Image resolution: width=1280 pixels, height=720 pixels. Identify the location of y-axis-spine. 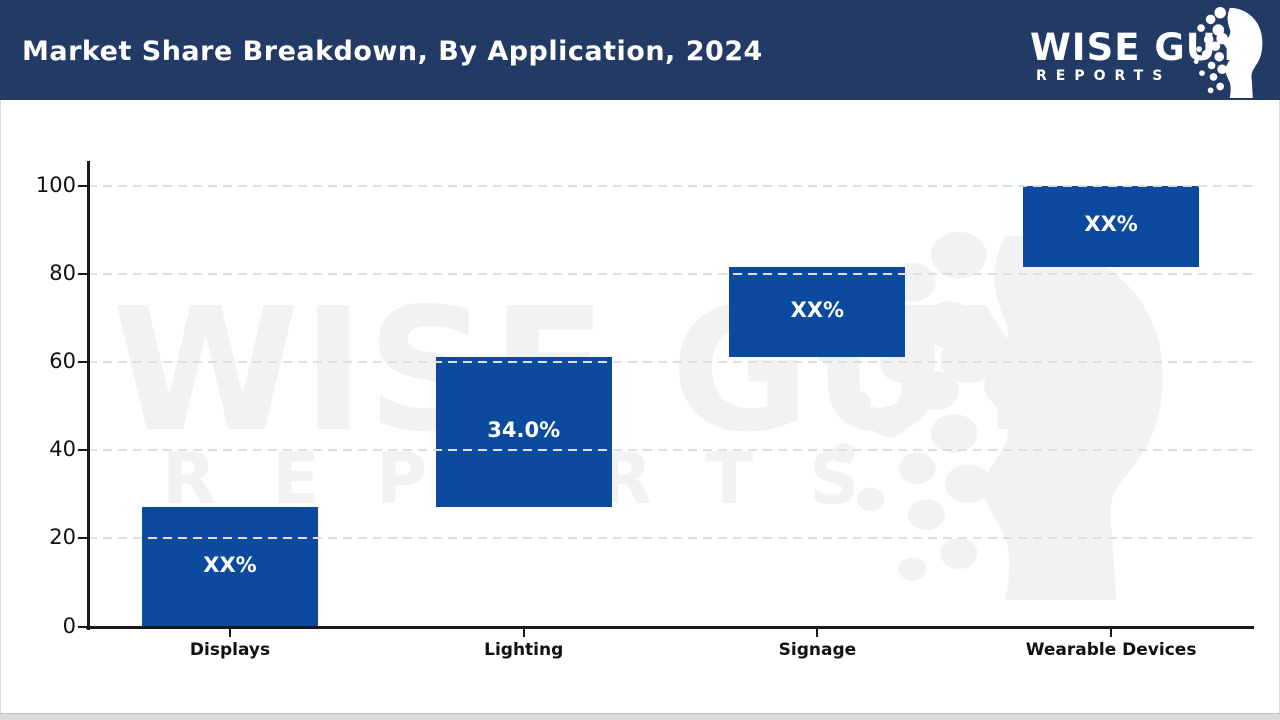
(88, 395).